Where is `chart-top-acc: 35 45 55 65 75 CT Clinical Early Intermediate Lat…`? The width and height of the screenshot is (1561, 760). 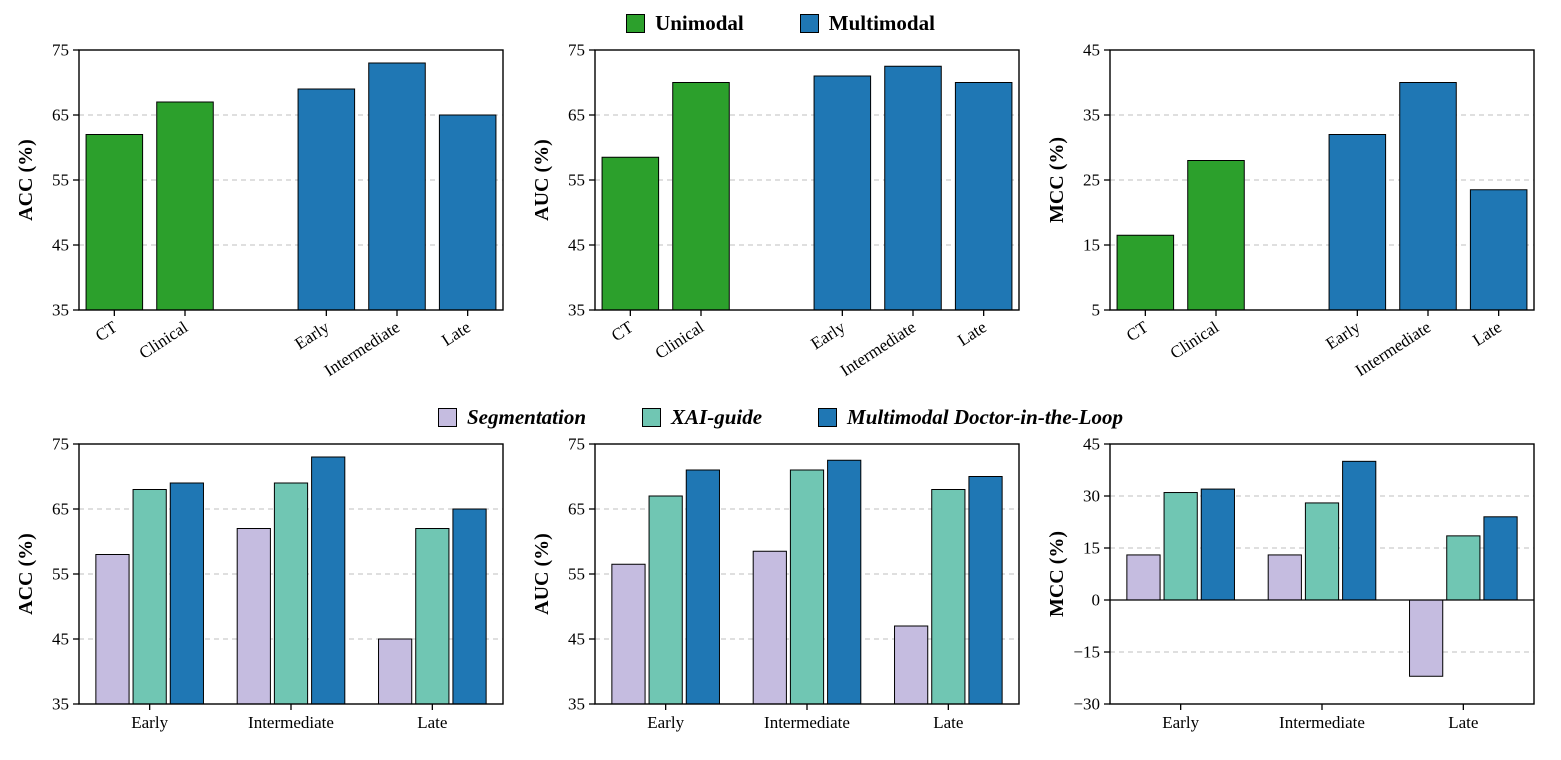 chart-top-acc: 35 45 55 65 75 CT Clinical Early Intermediate Lat… is located at coordinates (265, 215).